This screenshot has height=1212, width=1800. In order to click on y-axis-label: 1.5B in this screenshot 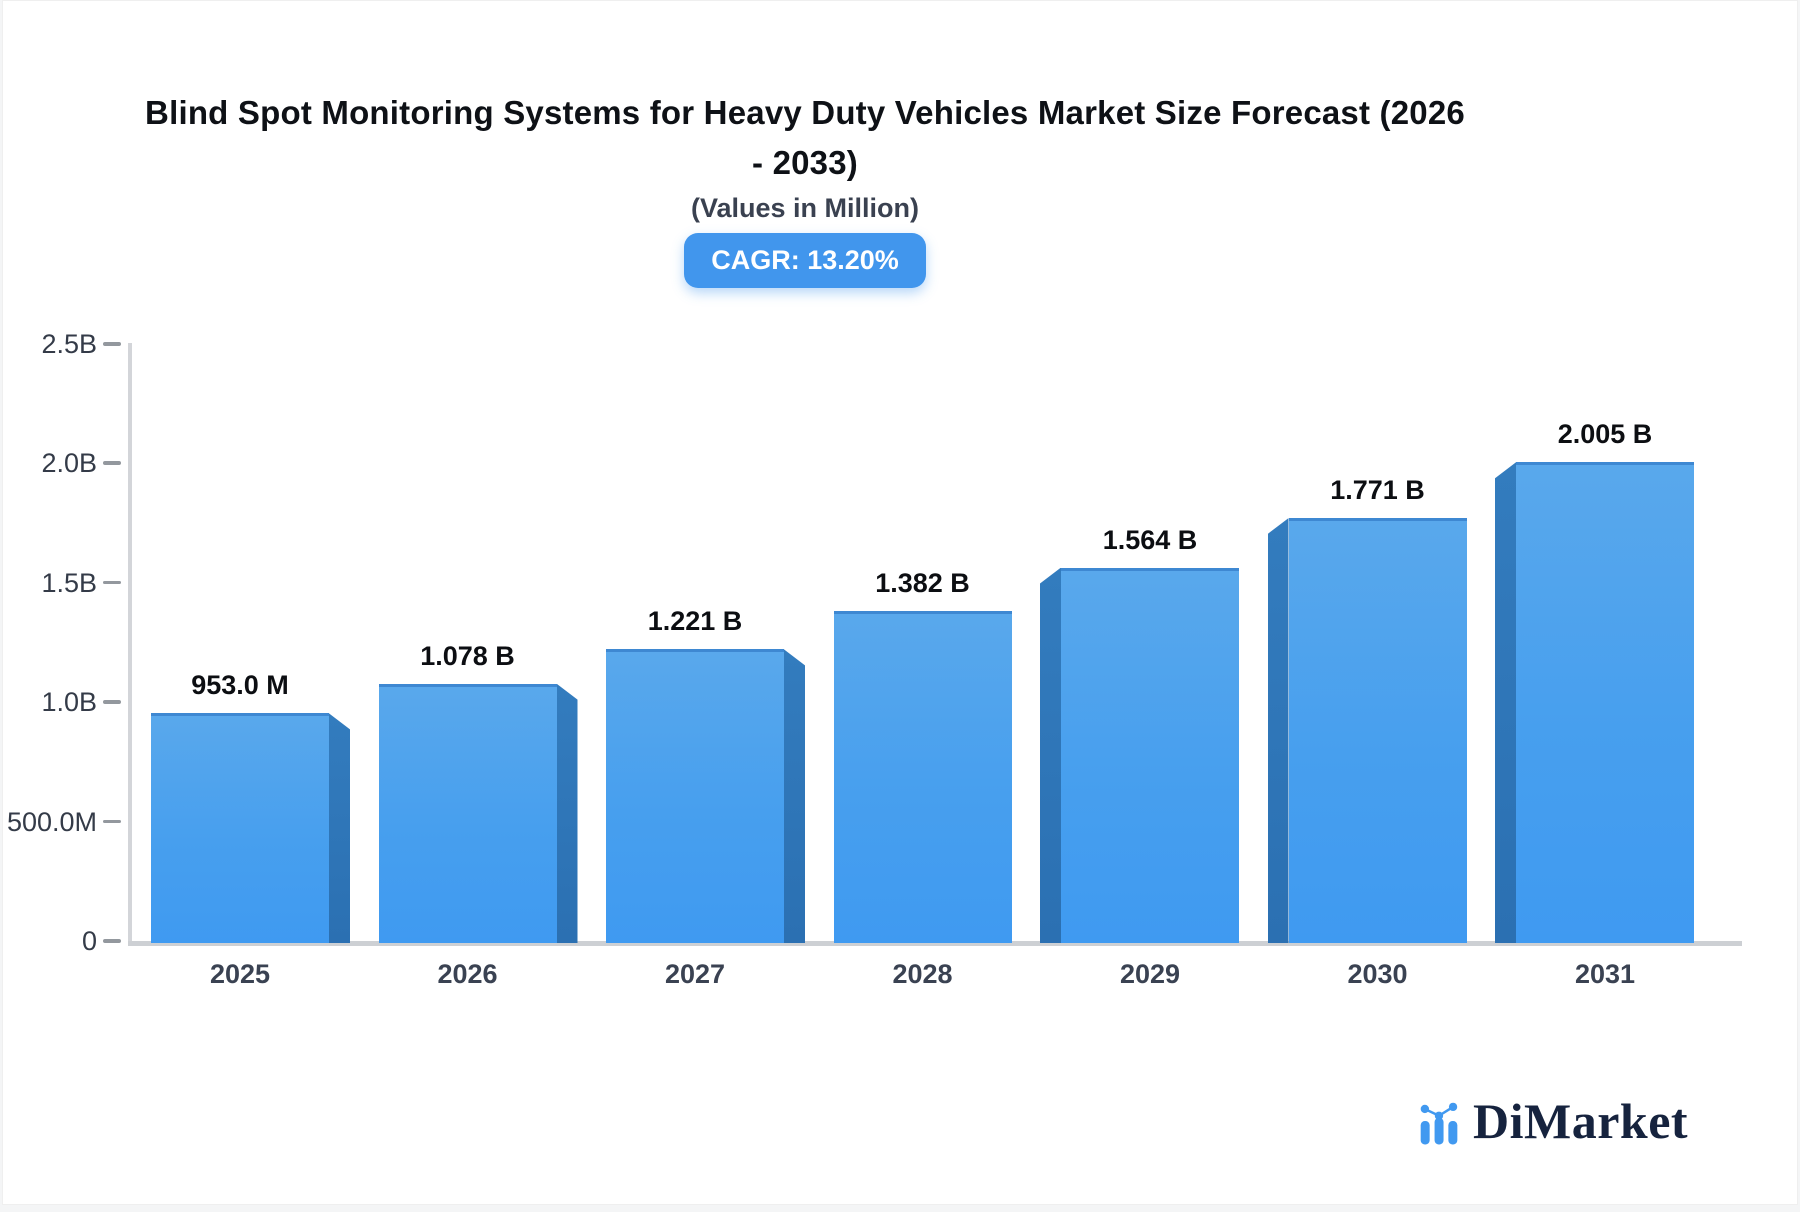, I will do `click(69, 582)`.